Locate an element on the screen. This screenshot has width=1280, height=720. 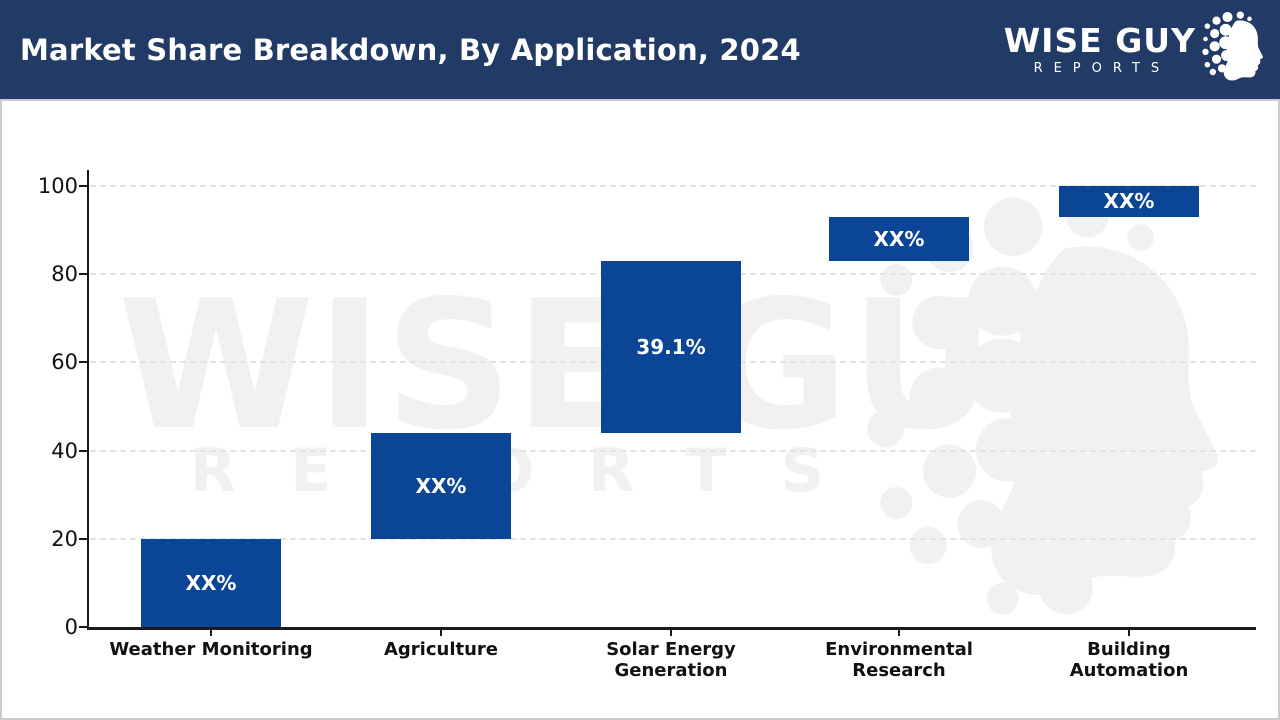
y-tick-label: 40 is located at coordinates (64, 450).